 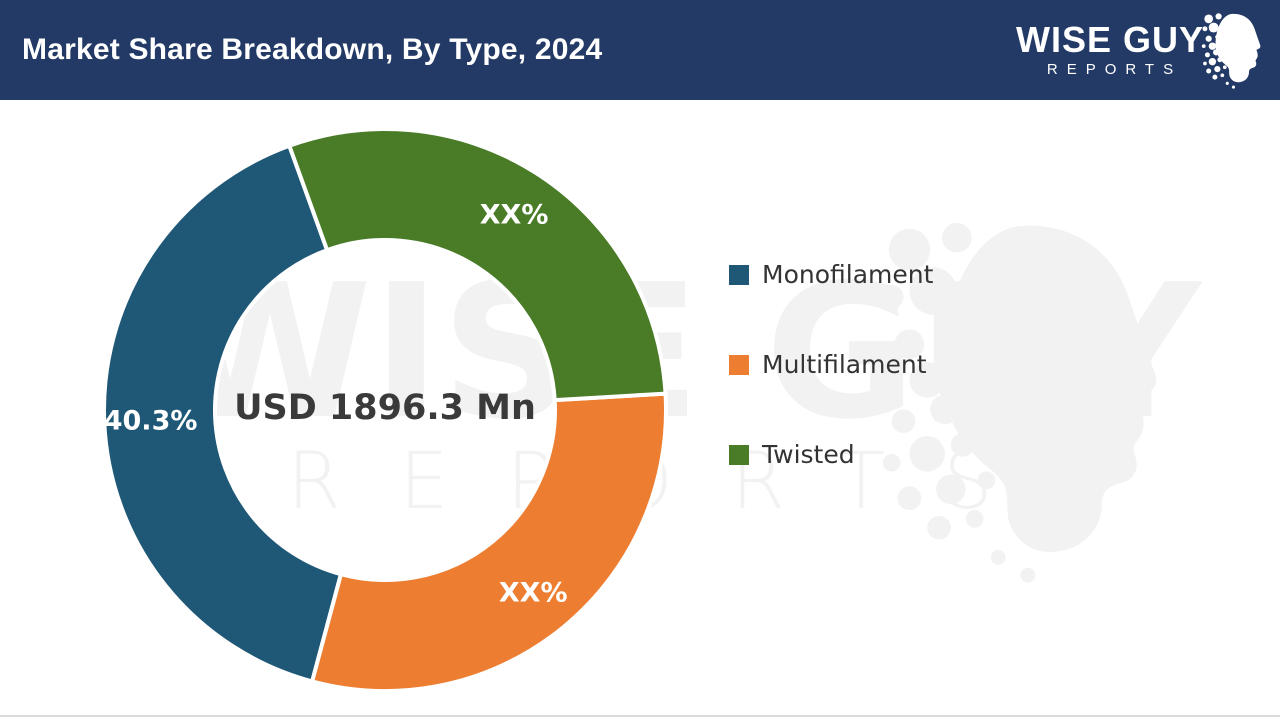 I want to click on wise-guy-logo: WISE GUY REPORTS, so click(x=1139, y=50).